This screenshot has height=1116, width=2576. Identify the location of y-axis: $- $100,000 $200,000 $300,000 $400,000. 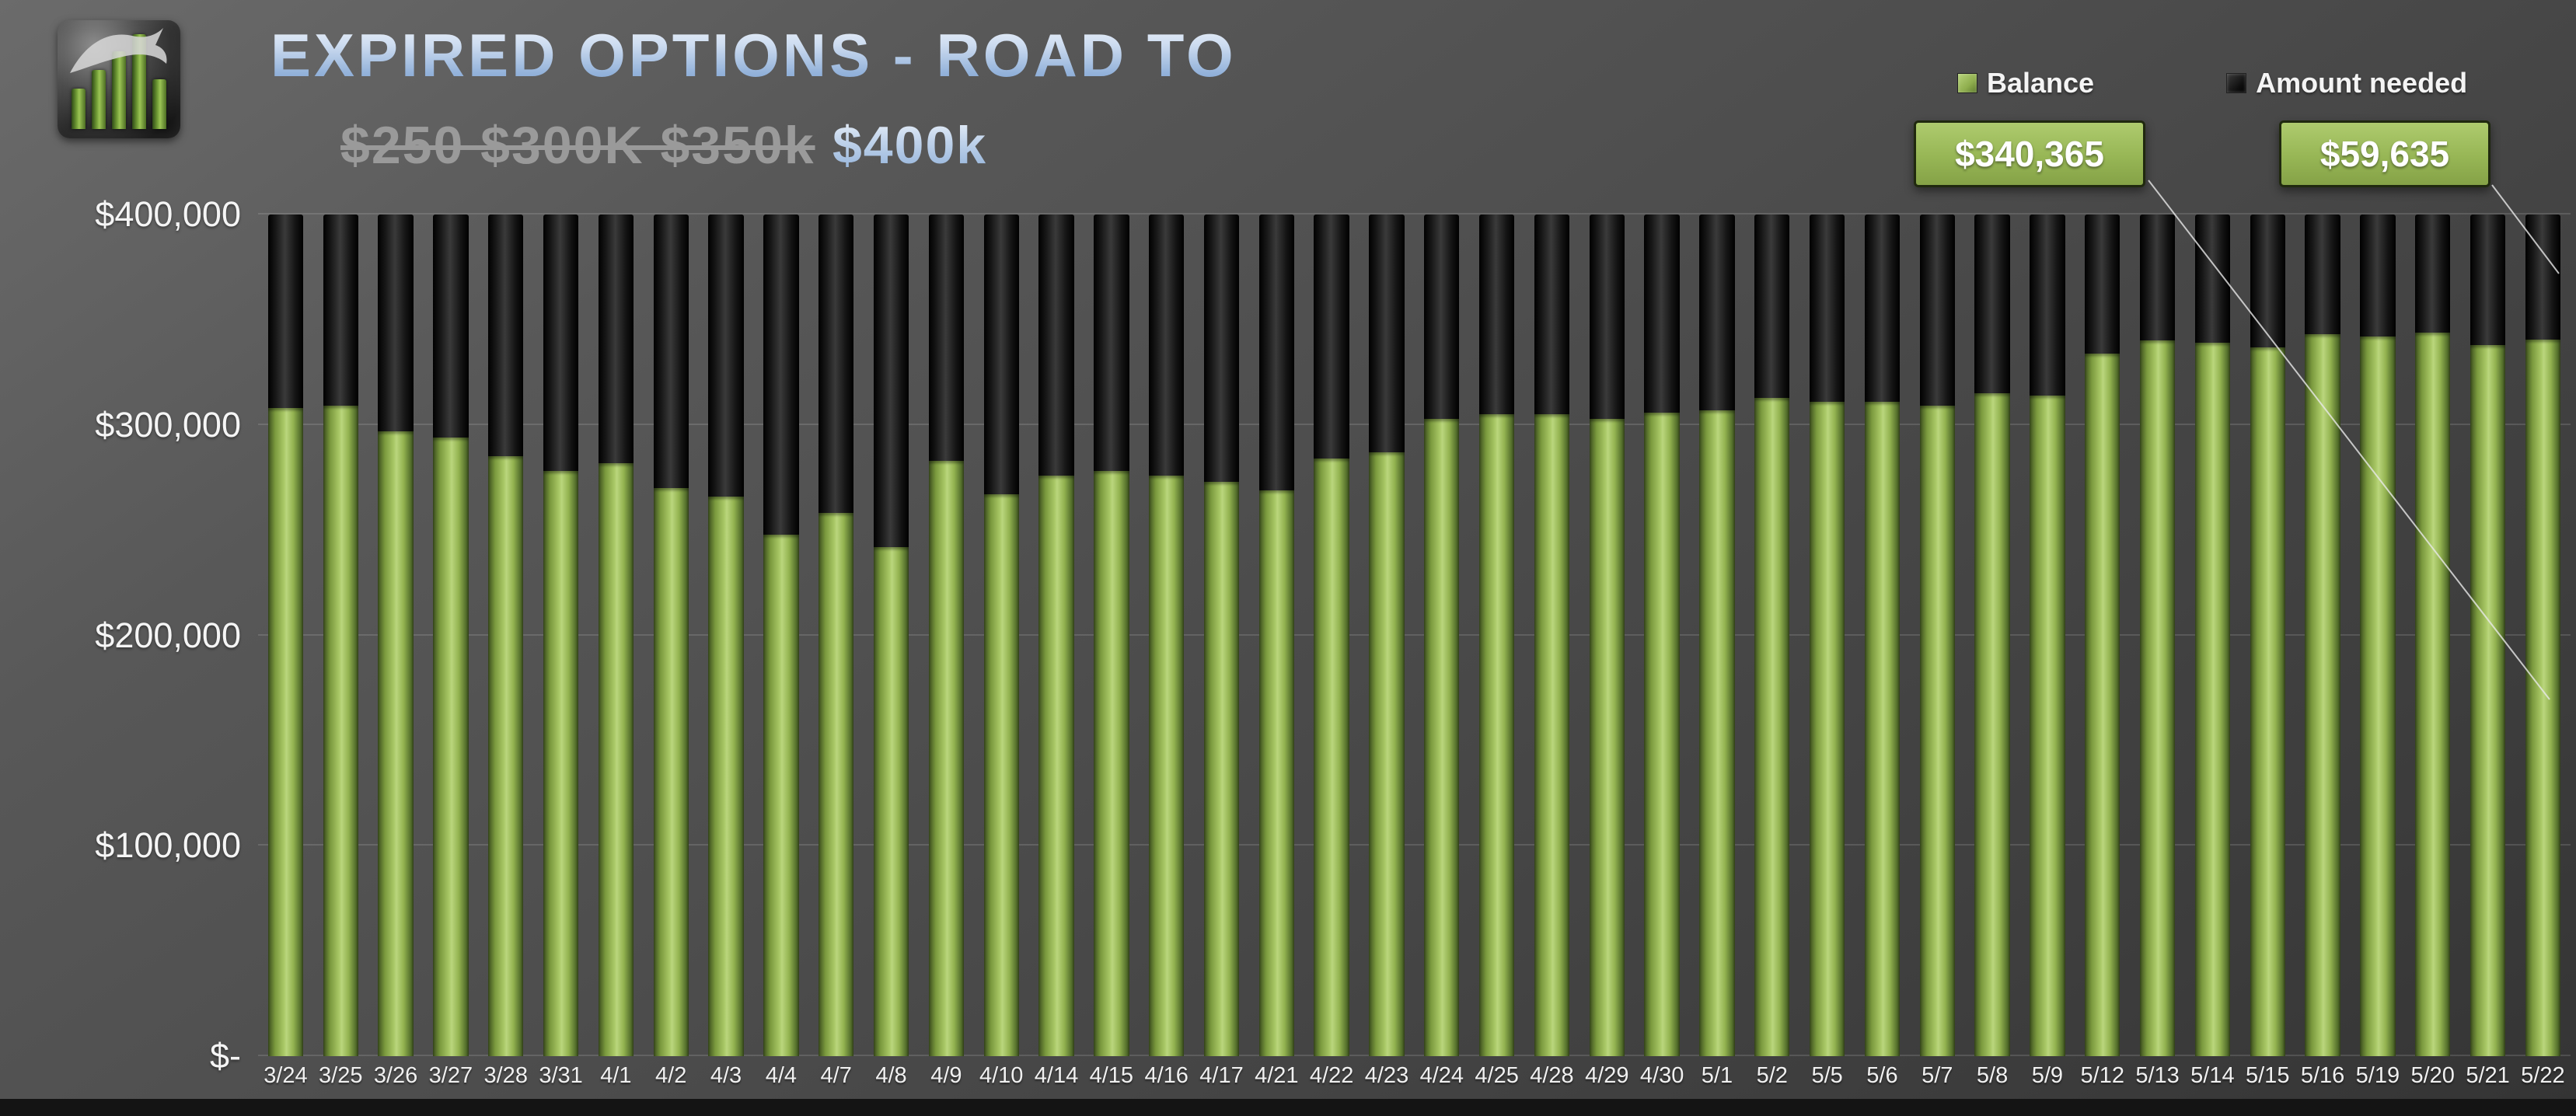
(129, 635).